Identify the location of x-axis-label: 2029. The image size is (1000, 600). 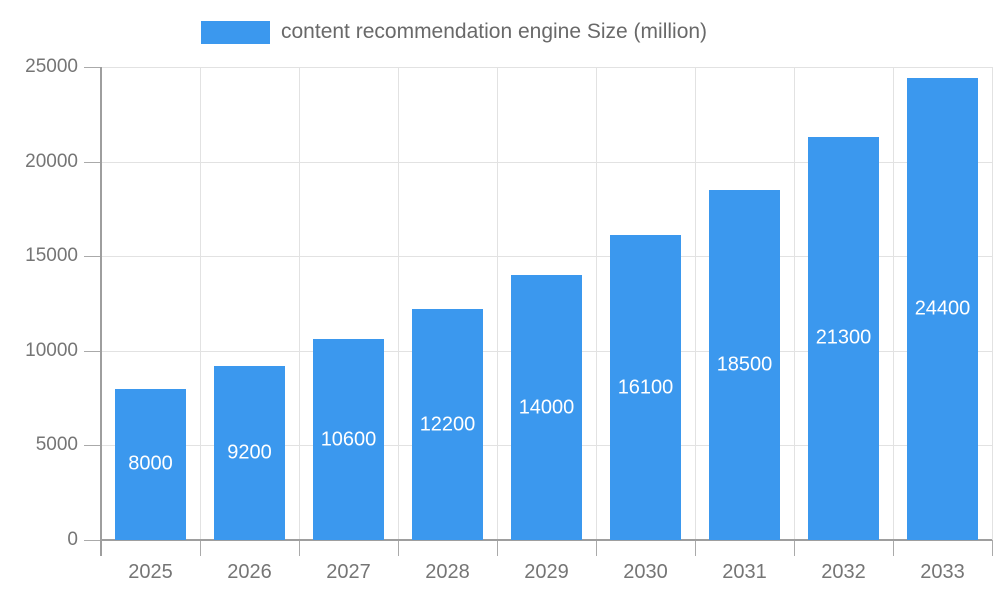
(546, 572).